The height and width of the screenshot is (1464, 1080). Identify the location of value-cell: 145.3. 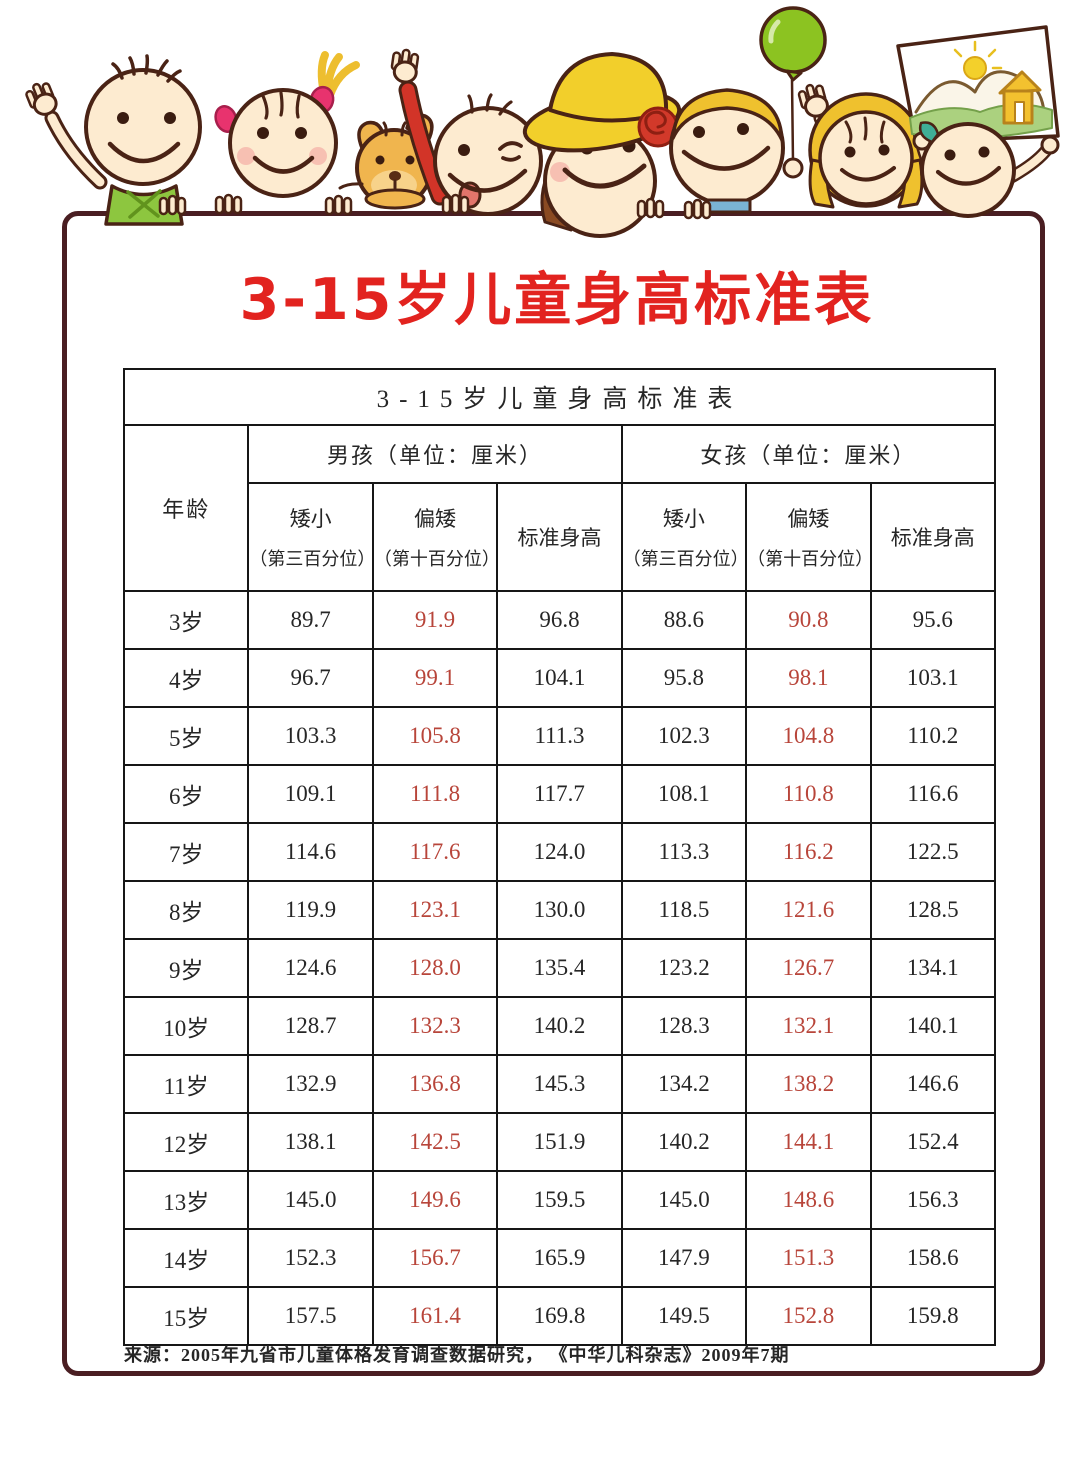
(559, 1084).